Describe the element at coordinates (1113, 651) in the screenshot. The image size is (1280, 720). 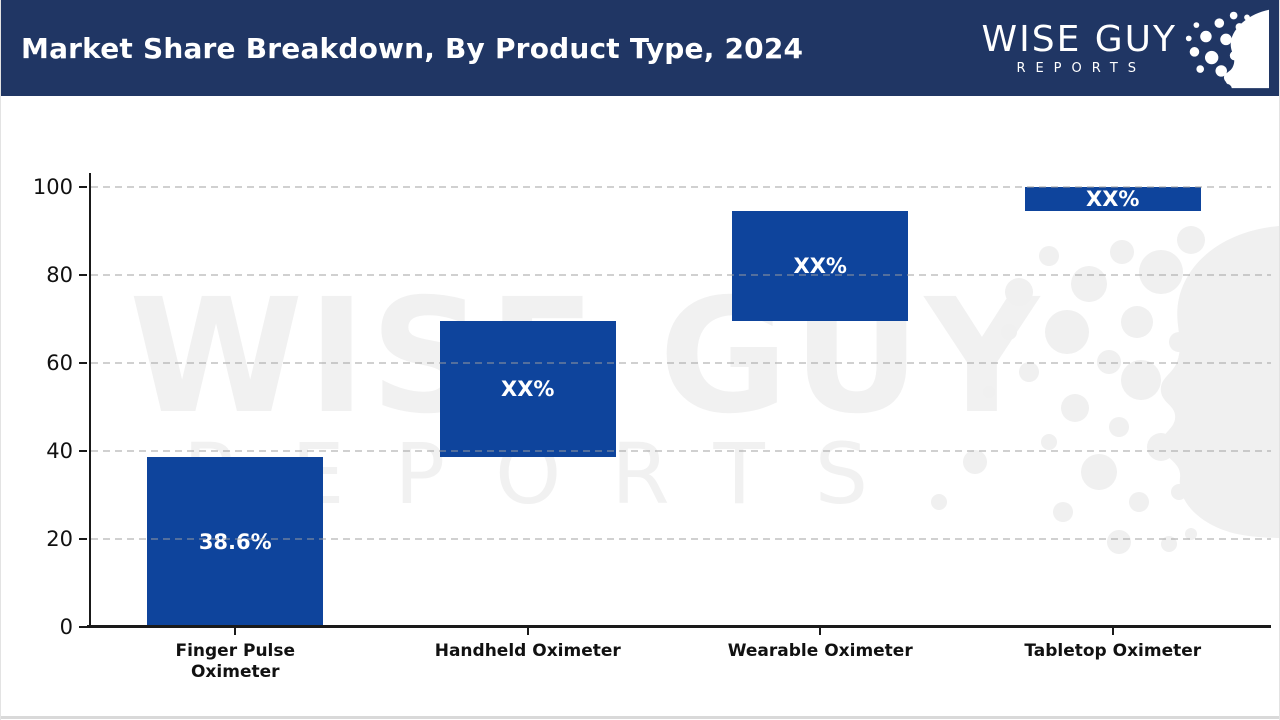
I see `x-category-label: Tabletop Oximeter` at that location.